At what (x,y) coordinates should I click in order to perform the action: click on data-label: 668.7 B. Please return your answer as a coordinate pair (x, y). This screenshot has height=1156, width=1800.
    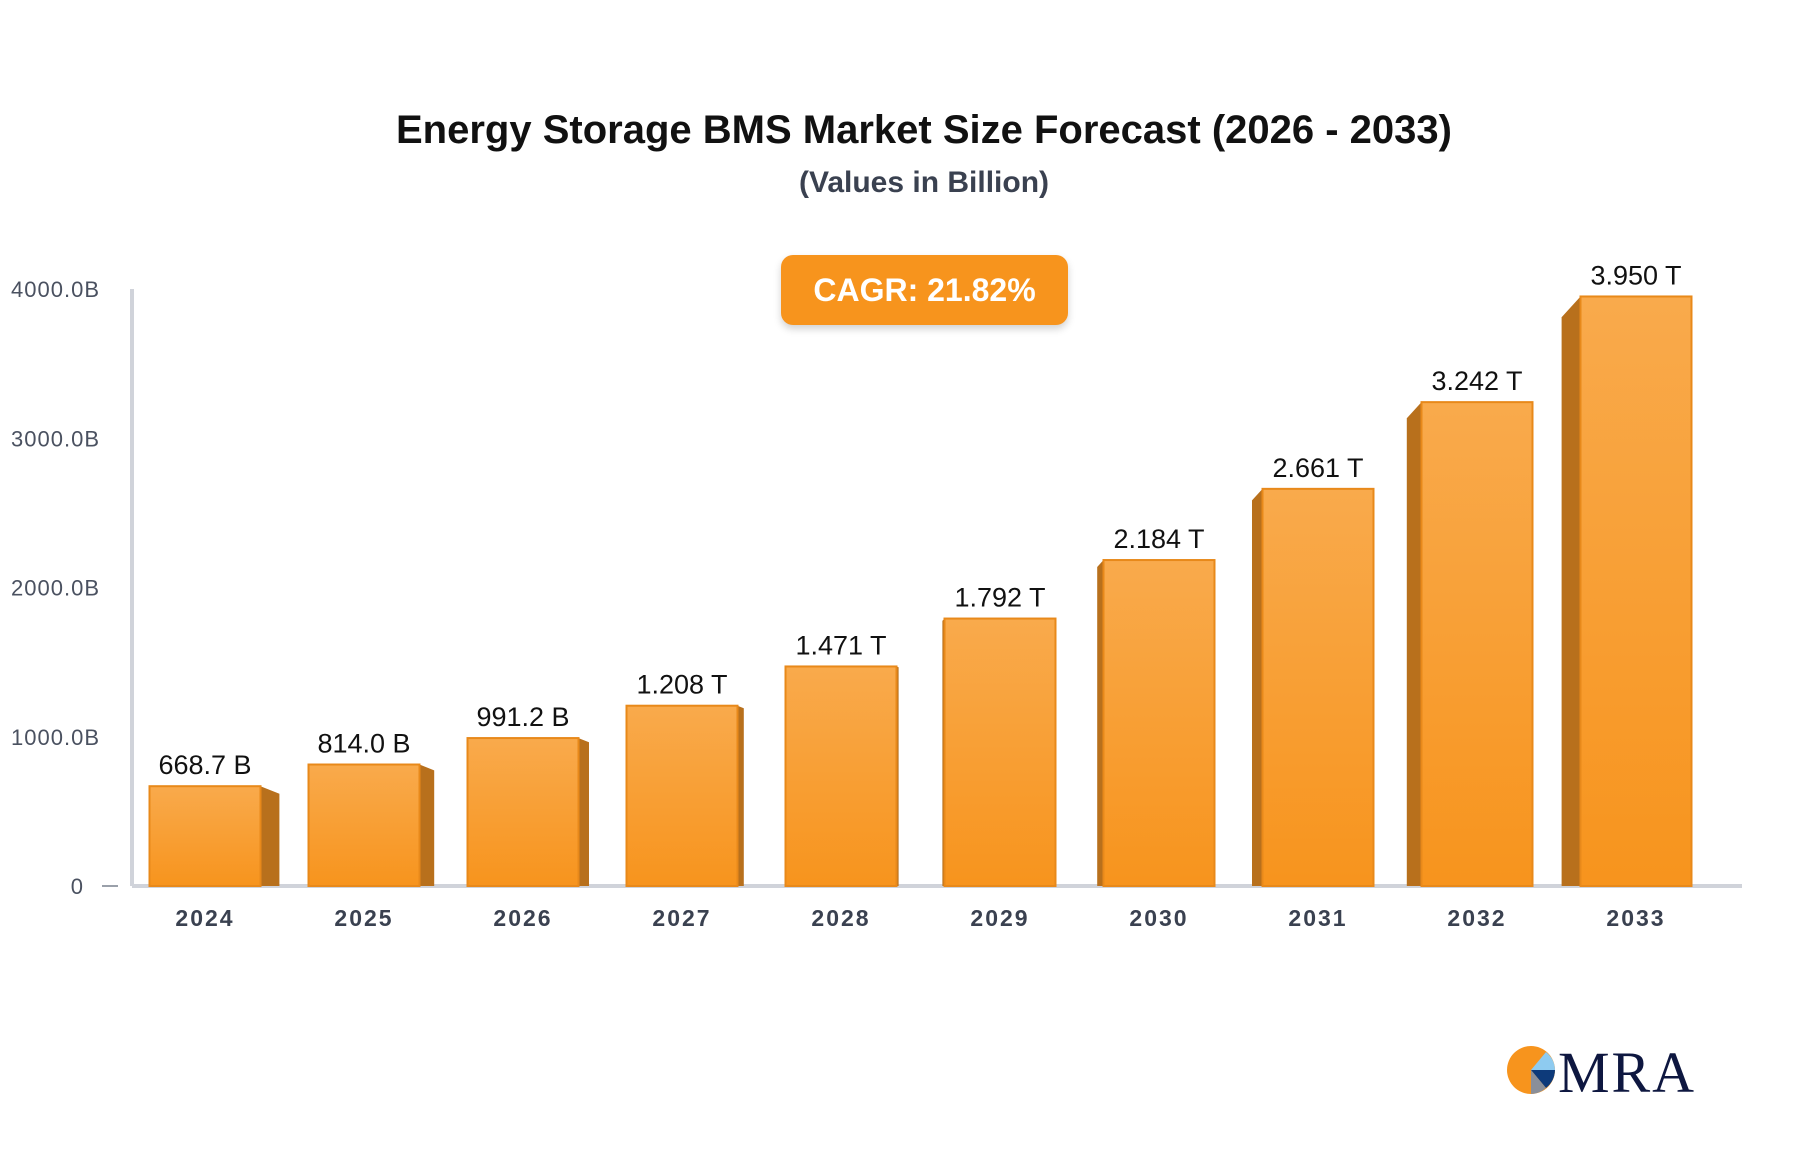
    Looking at the image, I should click on (204, 765).